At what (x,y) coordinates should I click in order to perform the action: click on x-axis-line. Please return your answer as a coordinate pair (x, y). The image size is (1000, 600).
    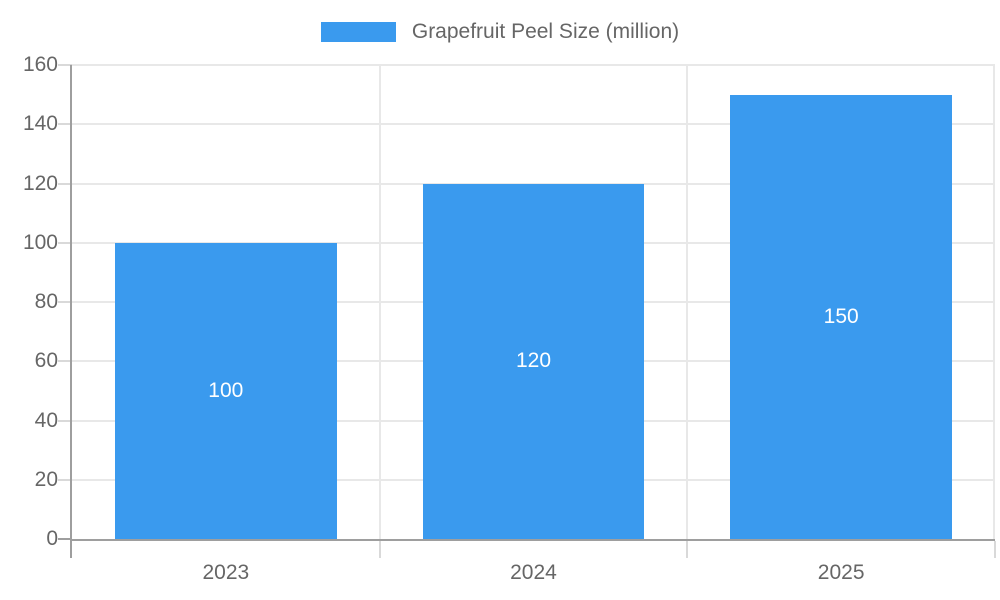
    Looking at the image, I should click on (532, 540).